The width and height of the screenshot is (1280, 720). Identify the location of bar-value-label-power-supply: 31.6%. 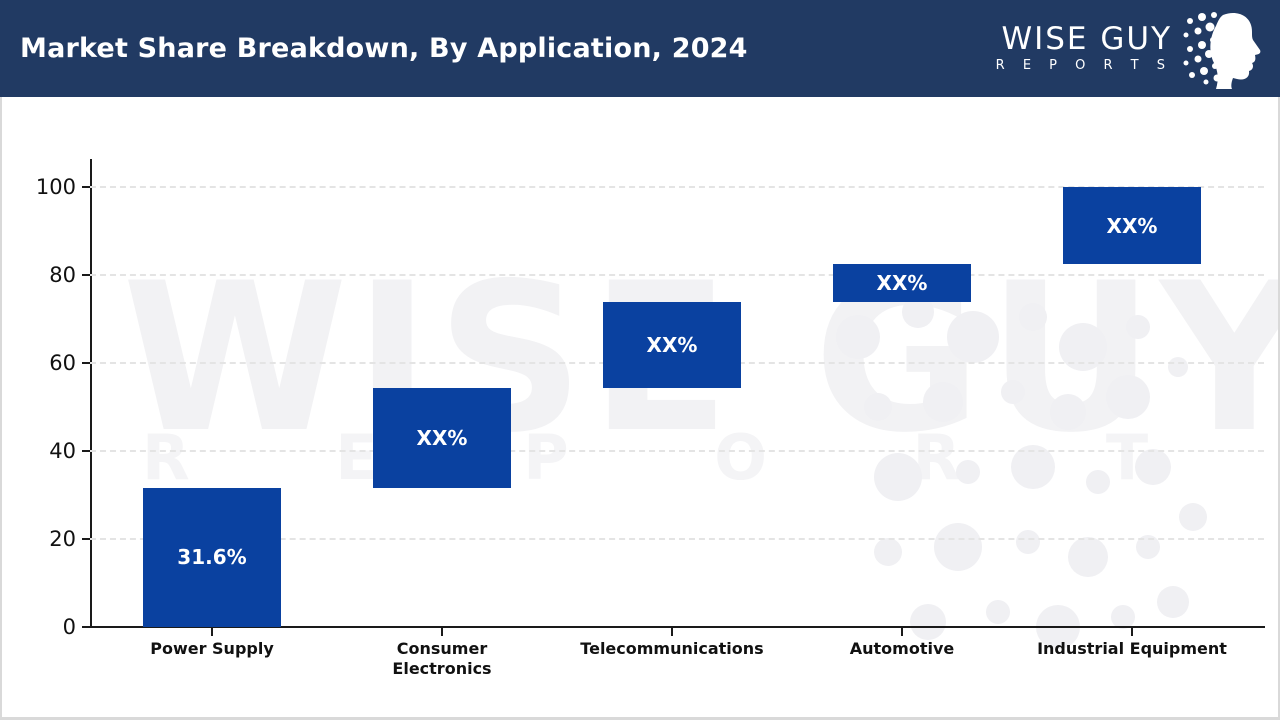
(212, 557).